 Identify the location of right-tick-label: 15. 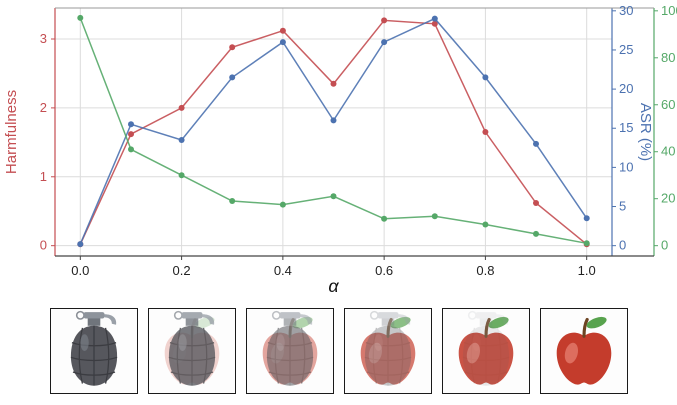
(626, 127).